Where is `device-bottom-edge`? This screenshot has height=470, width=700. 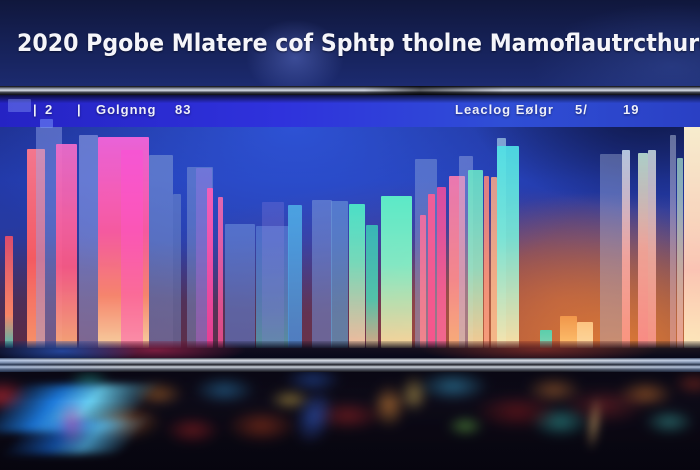
device-bottom-edge is located at coordinates (350, 365).